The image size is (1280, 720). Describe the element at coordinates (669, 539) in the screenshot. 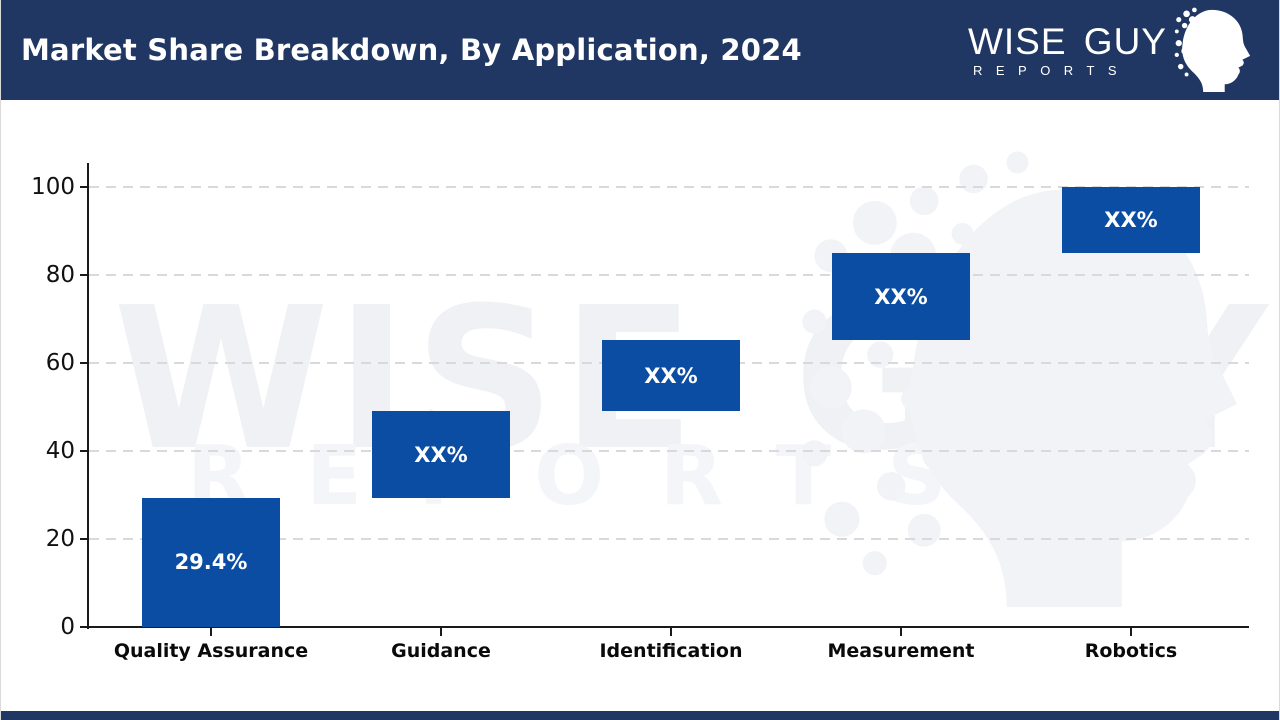

I see `gridline-y20` at that location.